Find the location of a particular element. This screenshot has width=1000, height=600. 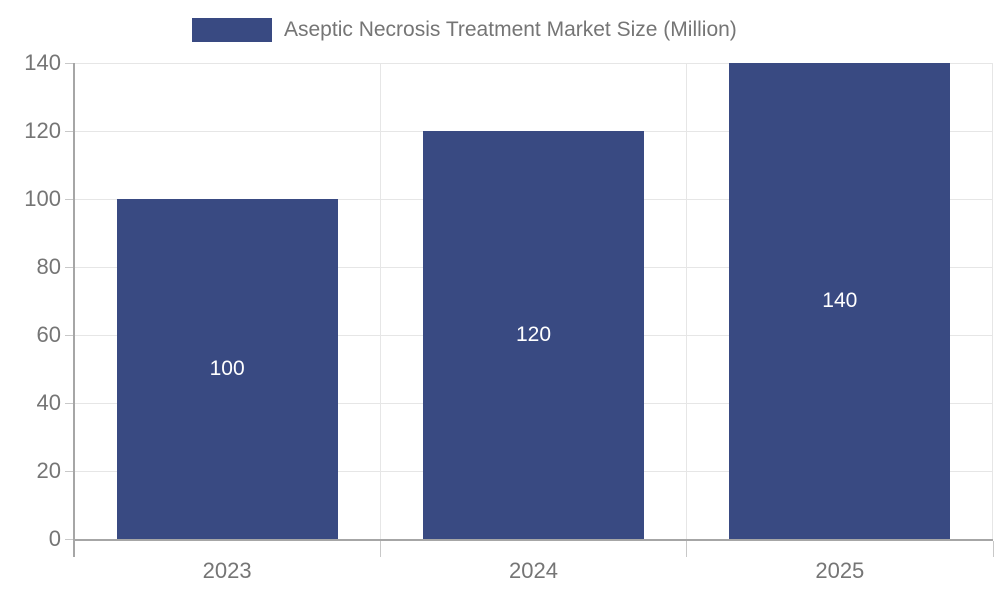

bar-data-label: 120 is located at coordinates (533, 334).